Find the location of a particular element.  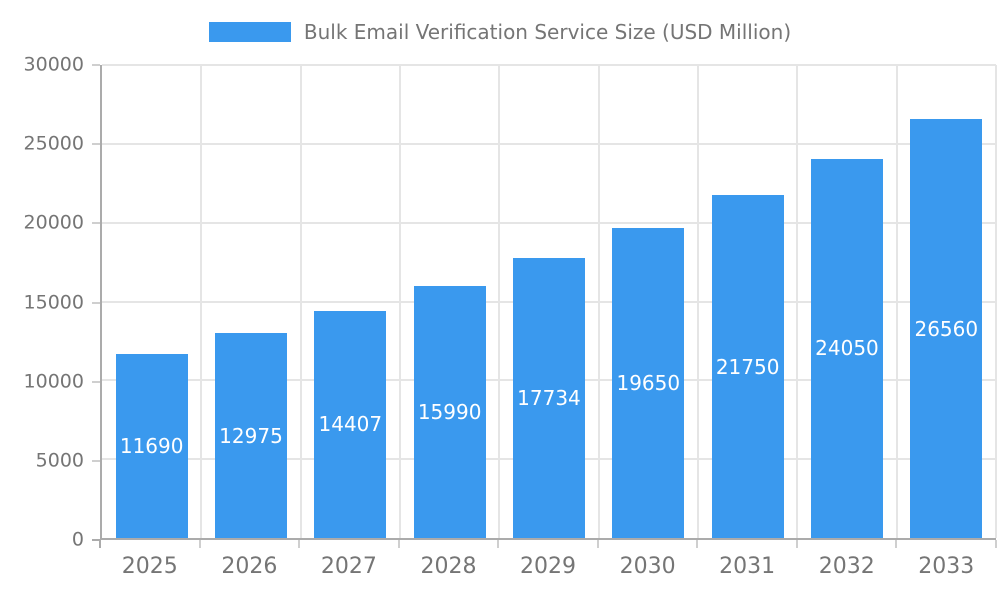

x-tick-label: 2032 is located at coordinates (846, 566).